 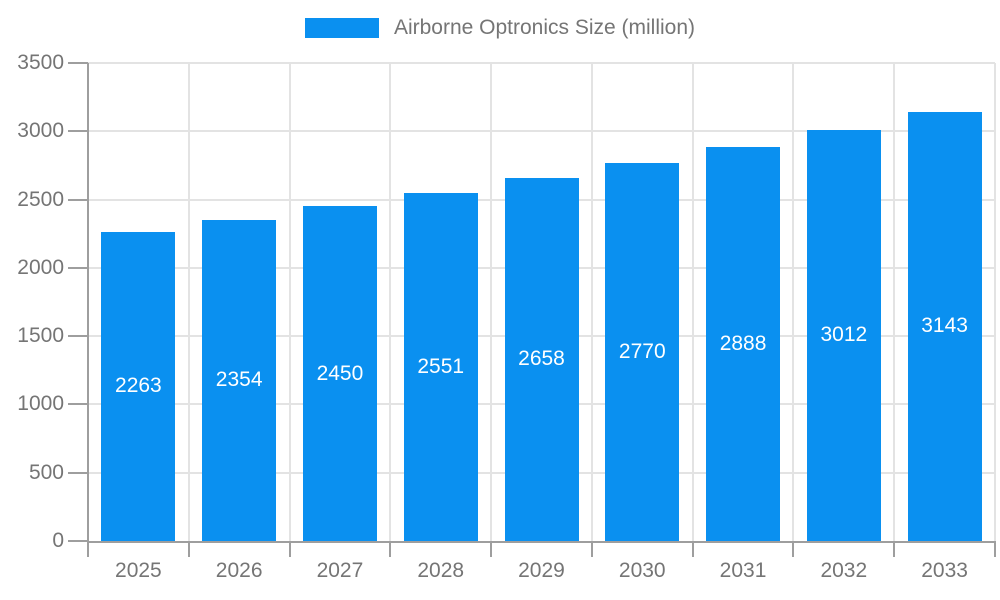 What do you see at coordinates (441, 570) in the screenshot?
I see `x-axis-label-2028: 2028` at bounding box center [441, 570].